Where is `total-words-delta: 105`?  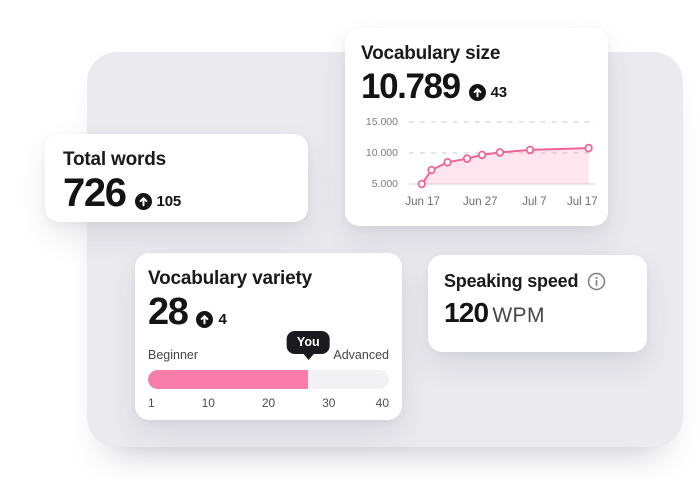 total-words-delta: 105 is located at coordinates (158, 203).